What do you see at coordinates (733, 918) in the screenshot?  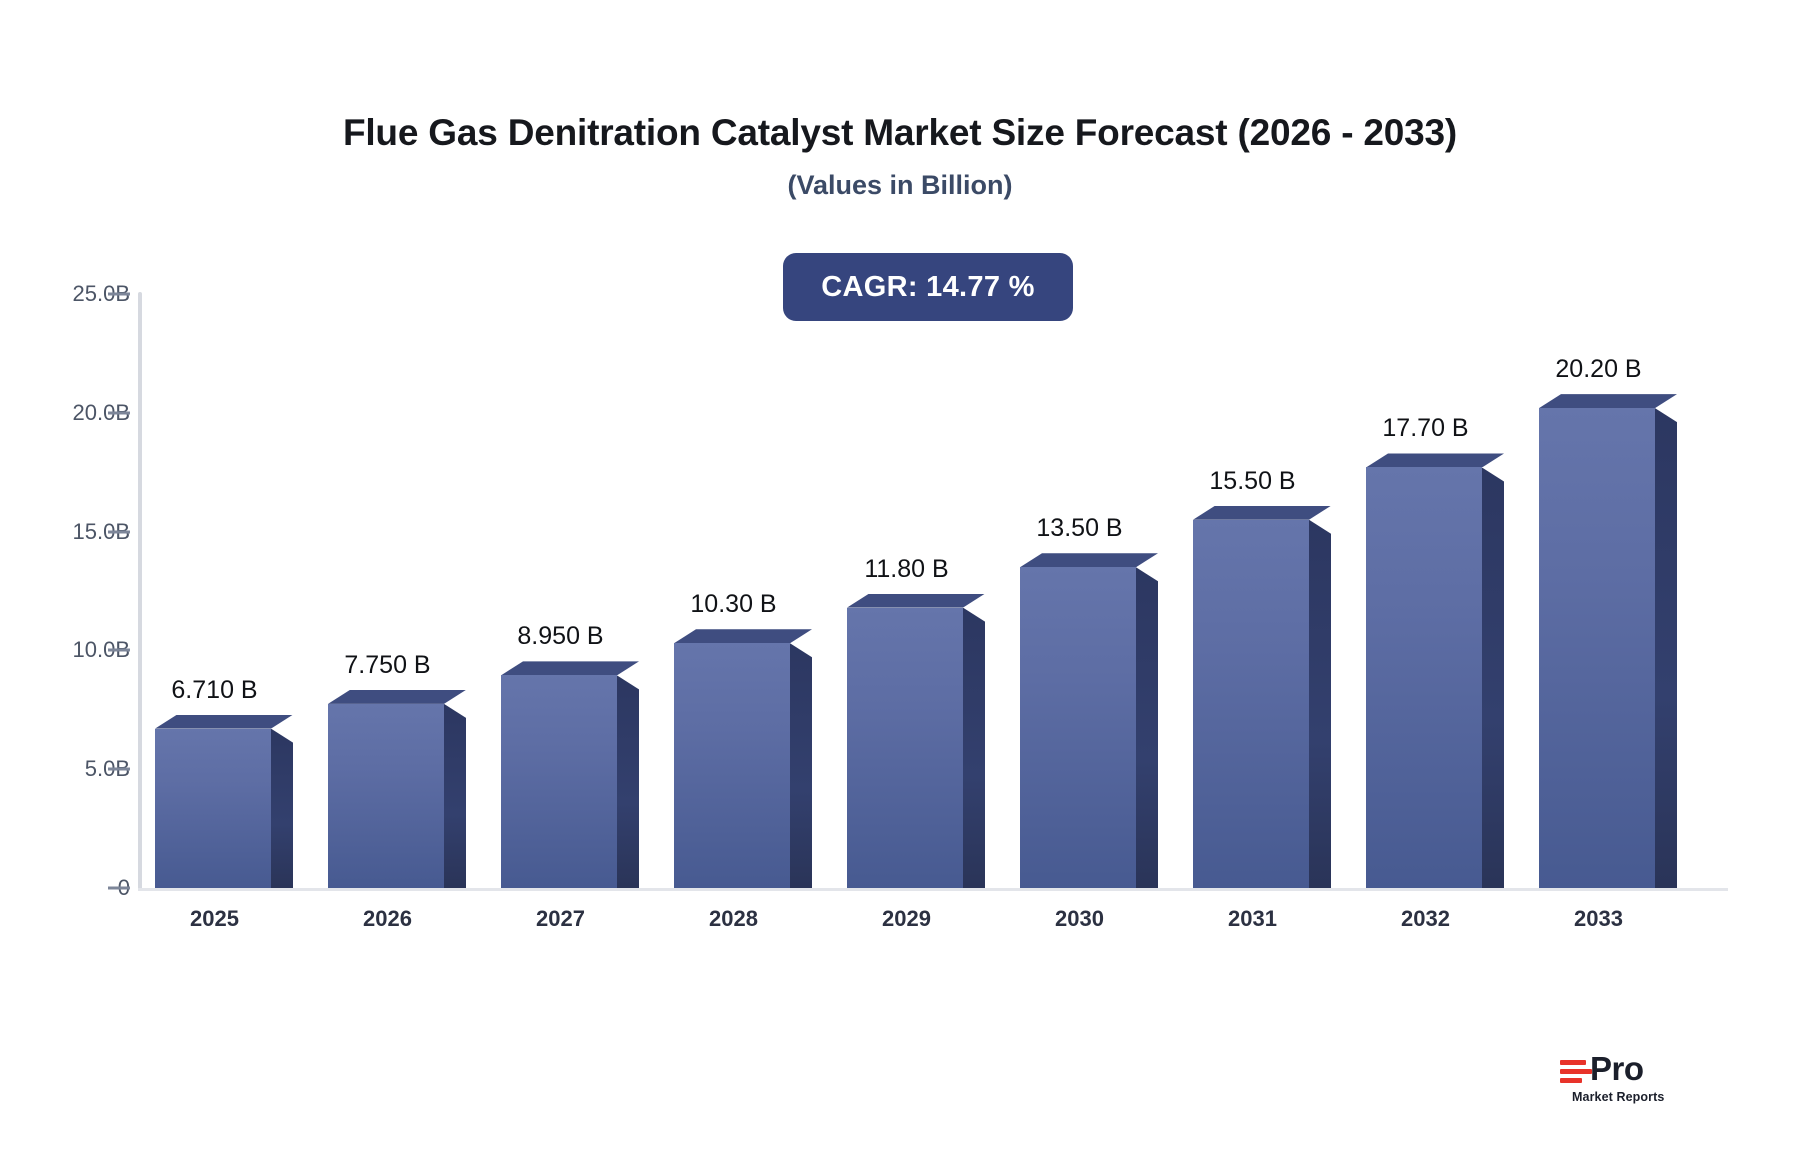 I see `x-axis-label: 2028` at bounding box center [733, 918].